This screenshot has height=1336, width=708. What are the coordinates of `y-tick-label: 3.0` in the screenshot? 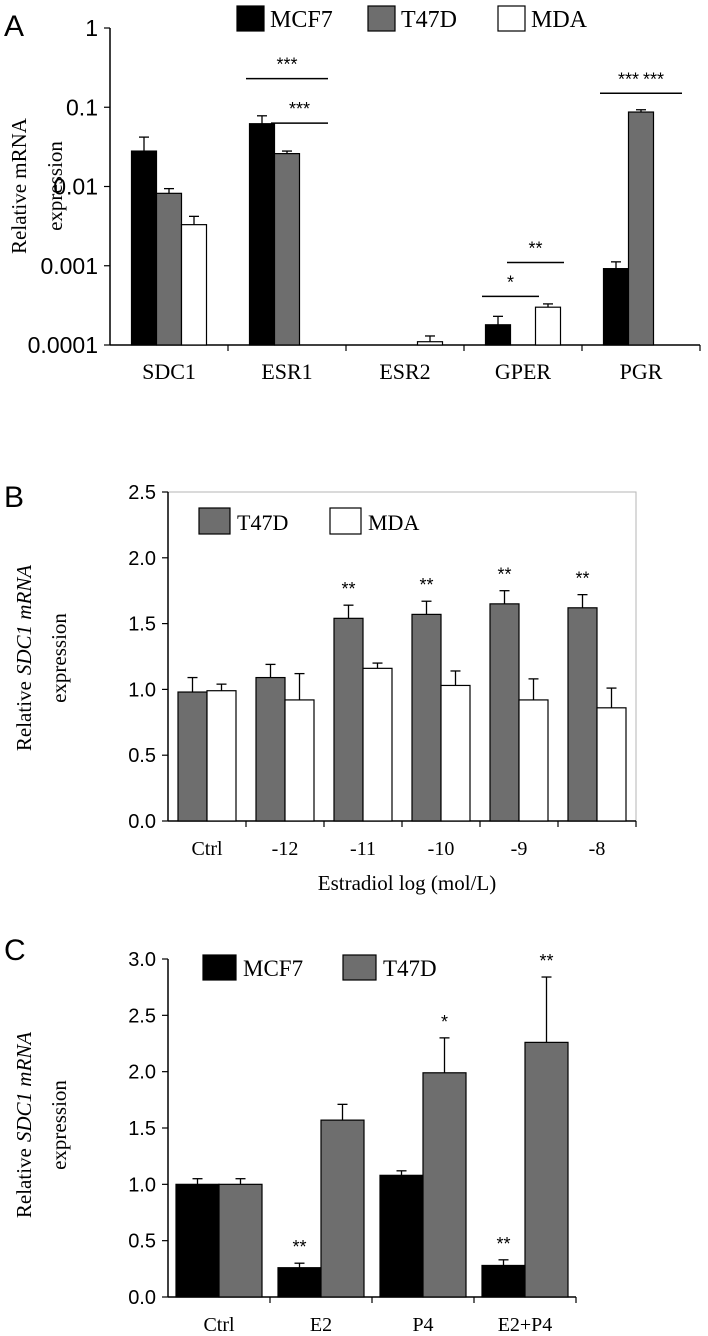 It's located at (142, 960).